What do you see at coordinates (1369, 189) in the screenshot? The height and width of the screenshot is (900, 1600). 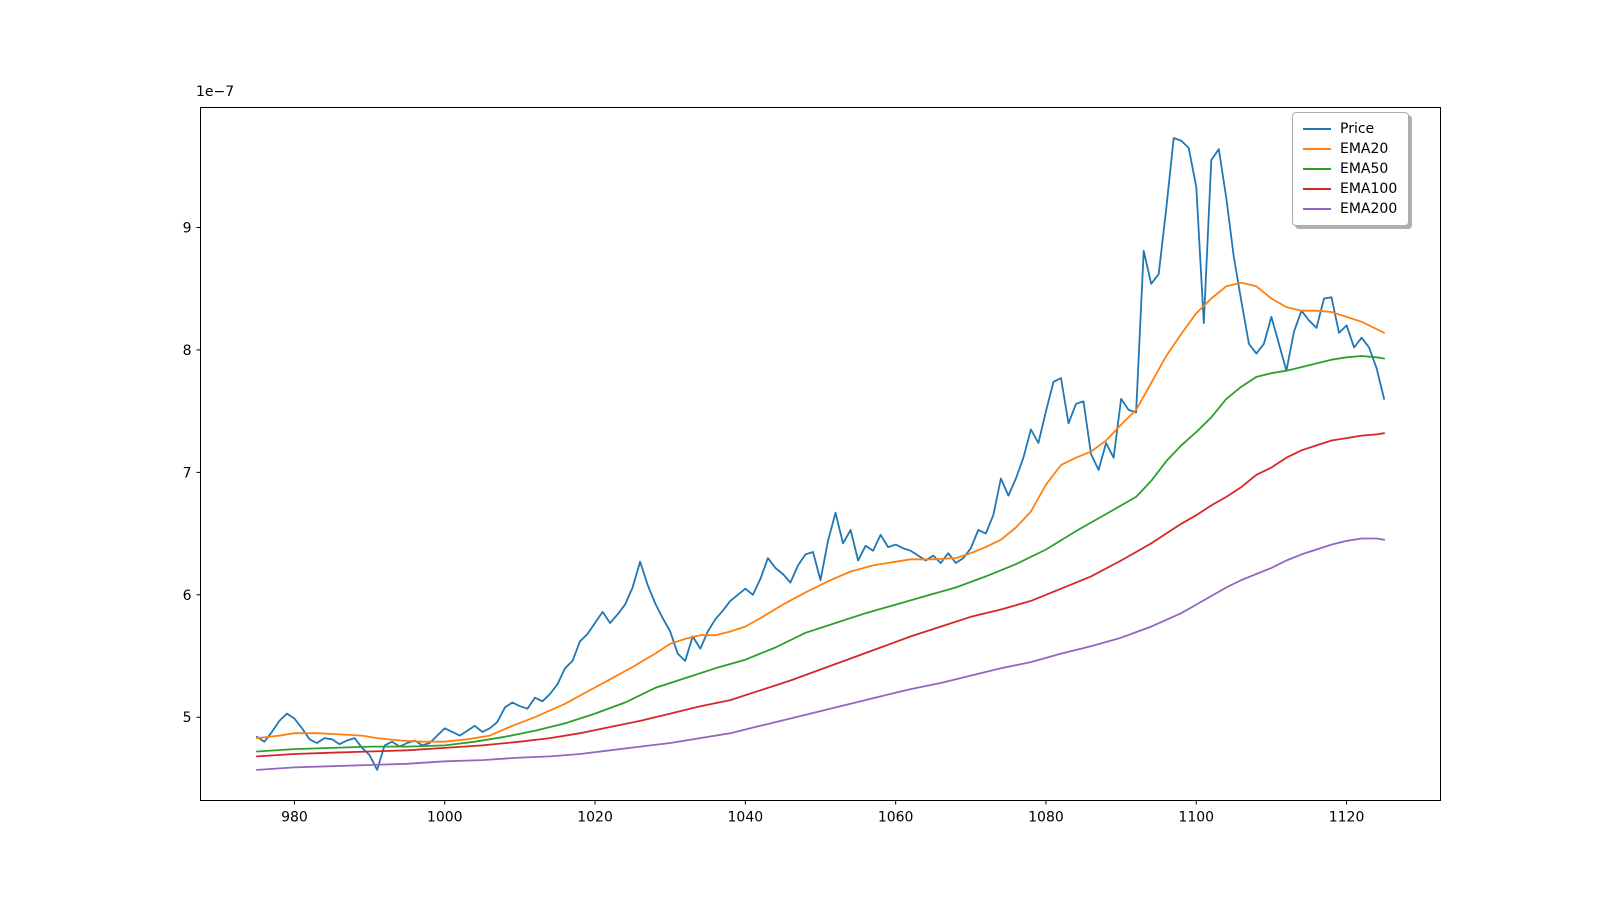 I see `legend-label-ema100: EMA100` at bounding box center [1369, 189].